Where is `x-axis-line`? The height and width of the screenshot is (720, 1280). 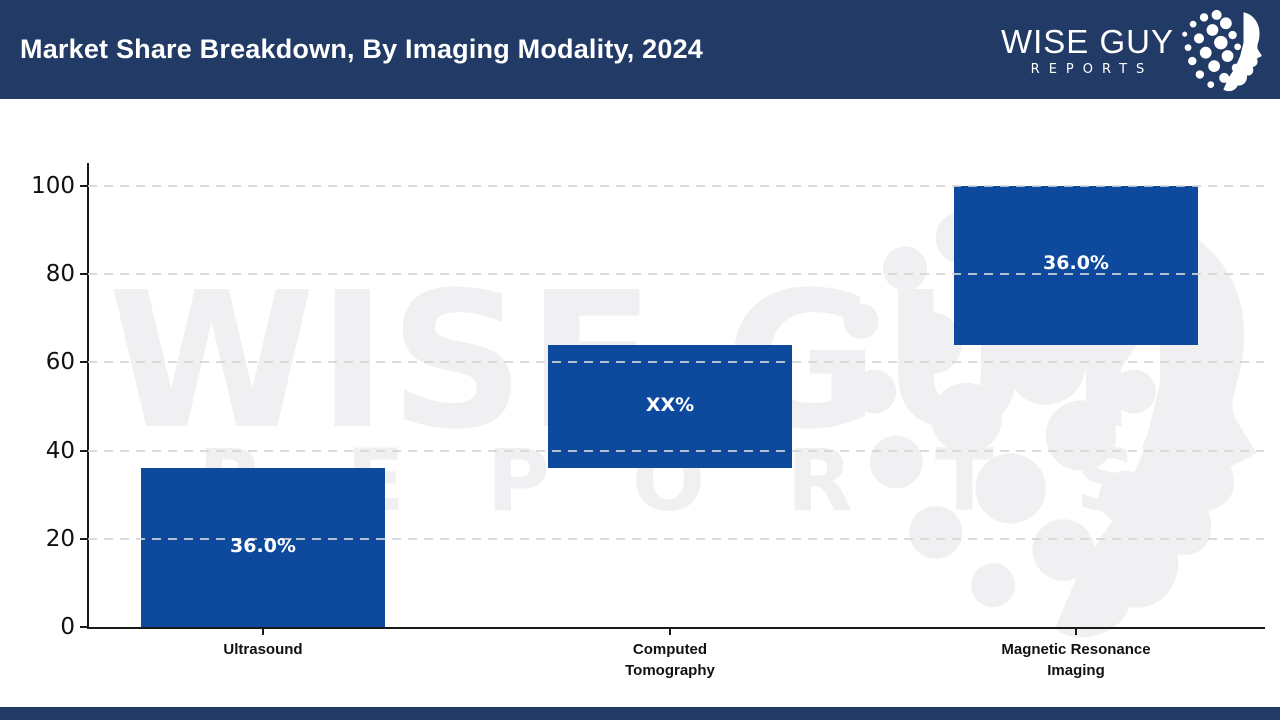
x-axis-line is located at coordinates (676, 628).